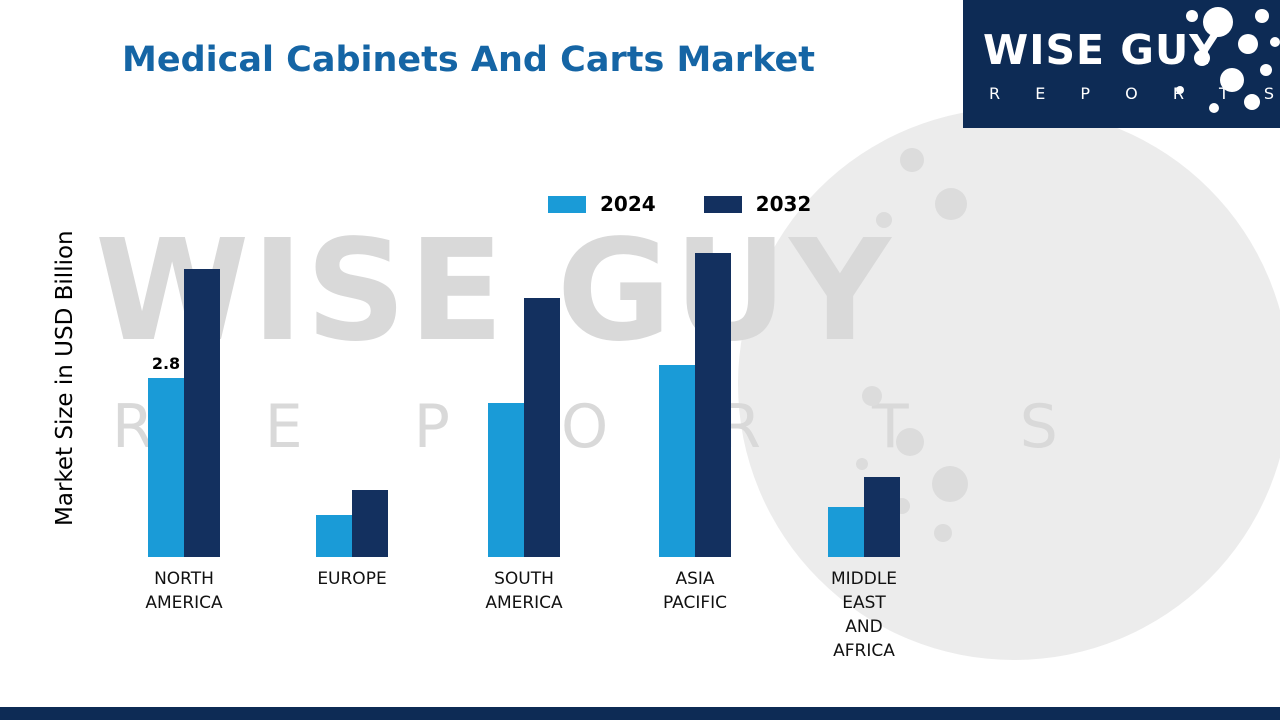  I want to click on legend-item-2024: 2024, so click(602, 204).